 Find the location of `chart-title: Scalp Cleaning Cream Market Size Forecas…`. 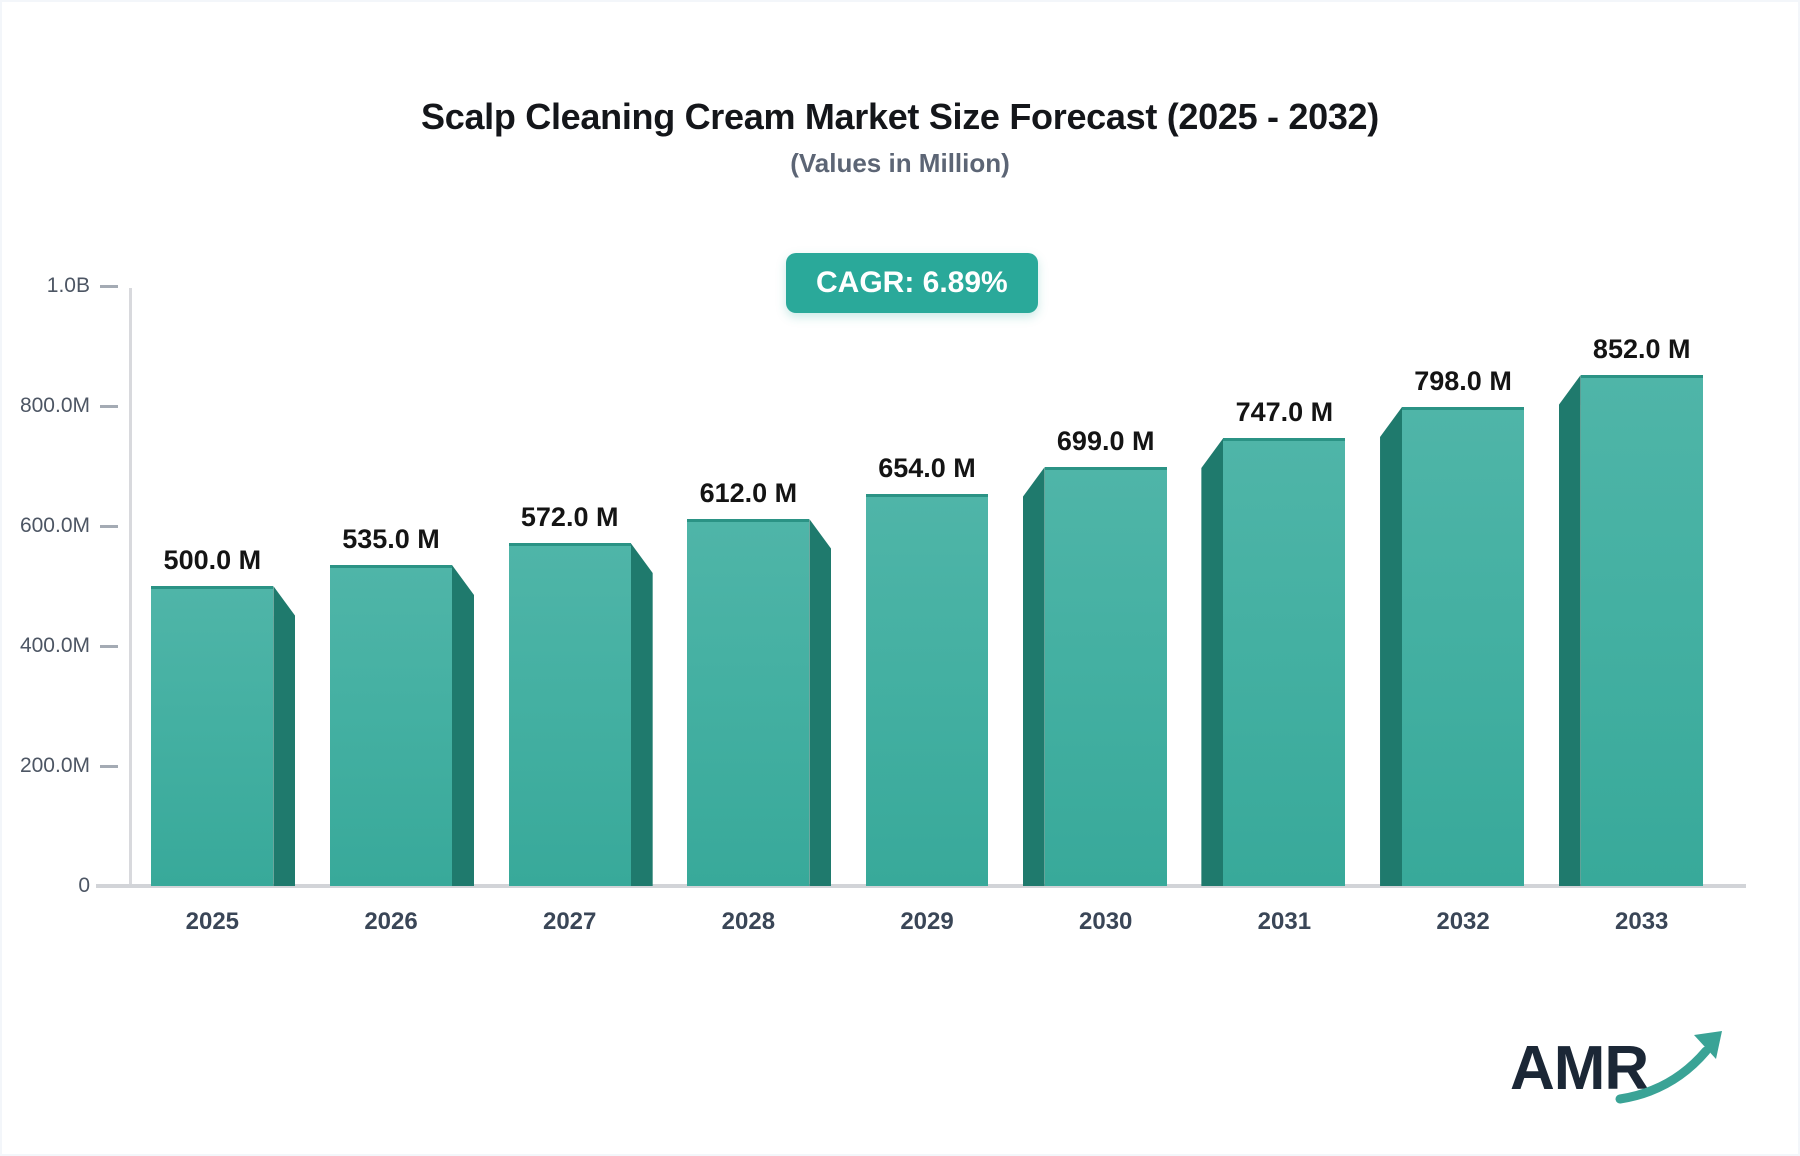

chart-title: Scalp Cleaning Cream Market Size Forecas… is located at coordinates (900, 116).